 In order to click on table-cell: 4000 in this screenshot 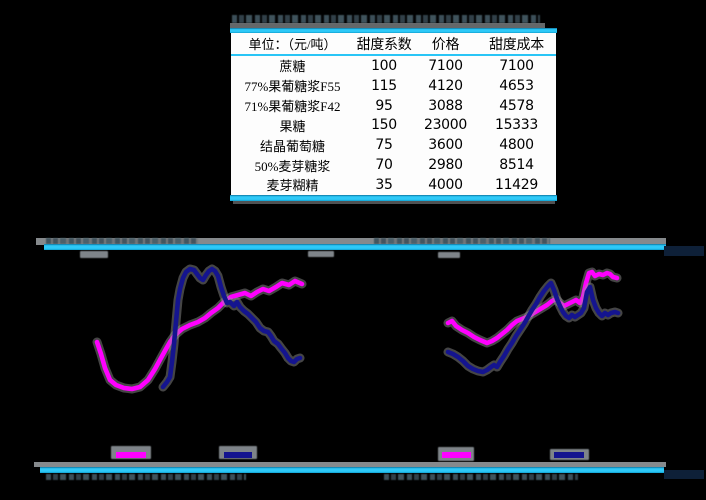, I will do `click(445, 184)`.